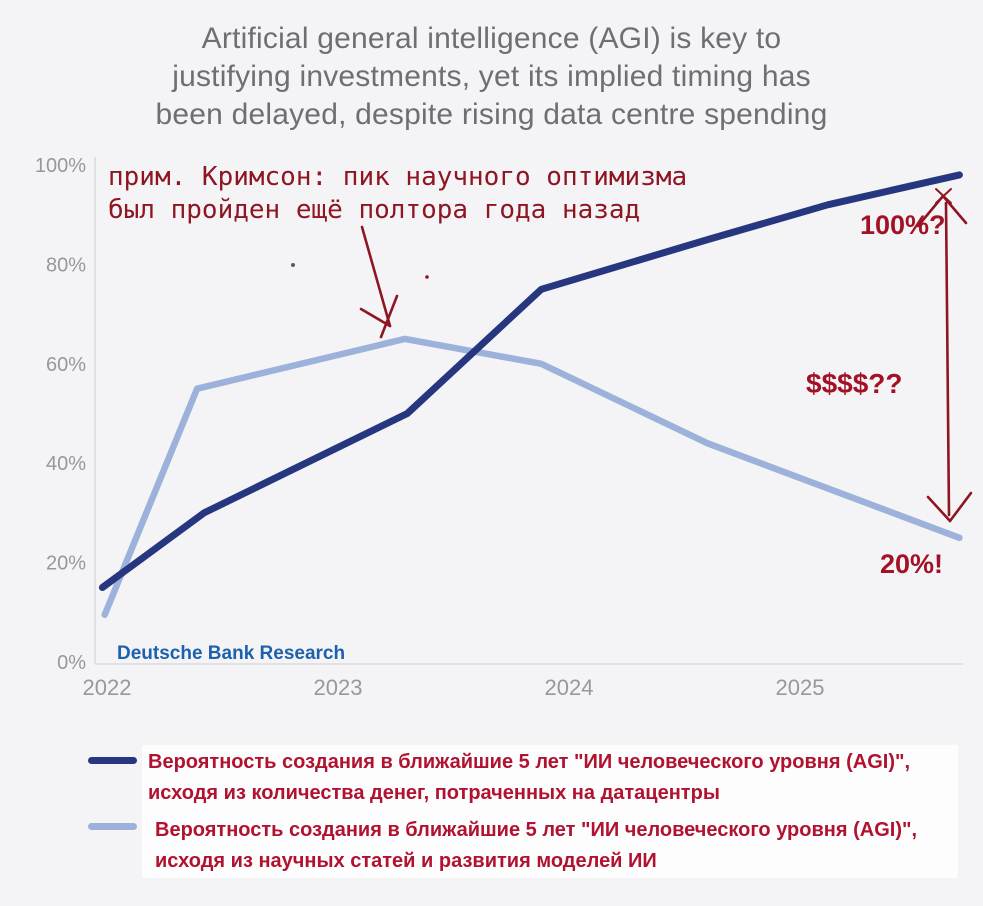  I want to click on x-axis-tick-label: 2023, so click(338, 687).